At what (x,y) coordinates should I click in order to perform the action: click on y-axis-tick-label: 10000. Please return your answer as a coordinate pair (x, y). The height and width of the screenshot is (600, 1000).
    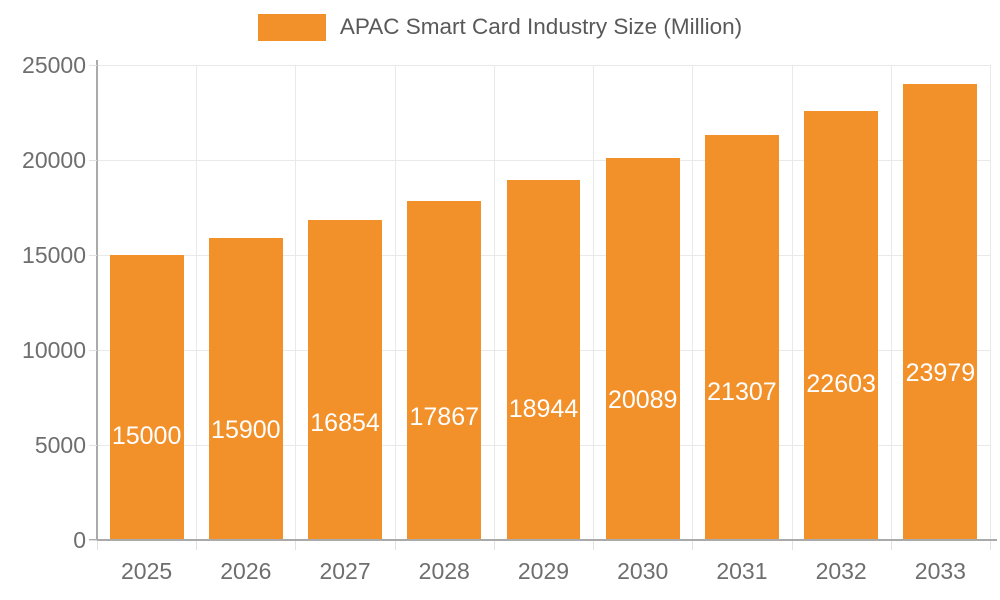
    Looking at the image, I should click on (54, 350).